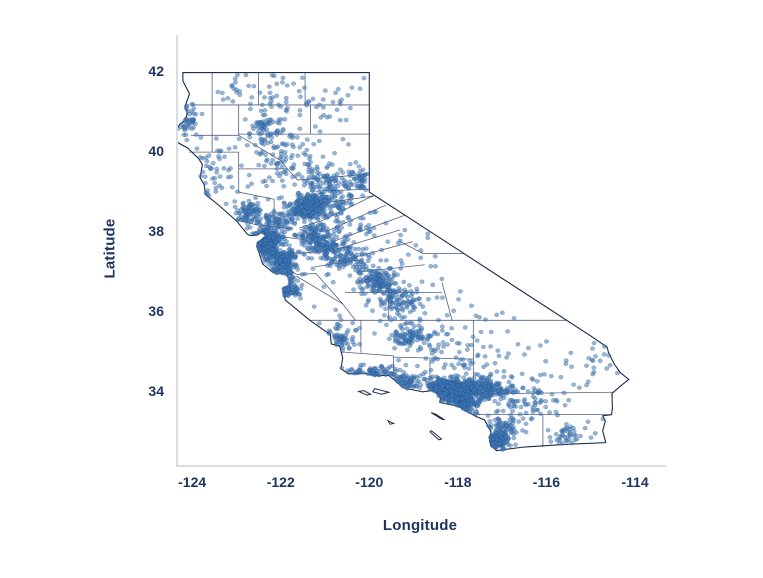  Describe the element at coordinates (192, 482) in the screenshot. I see `x-tick-label: -124` at that location.